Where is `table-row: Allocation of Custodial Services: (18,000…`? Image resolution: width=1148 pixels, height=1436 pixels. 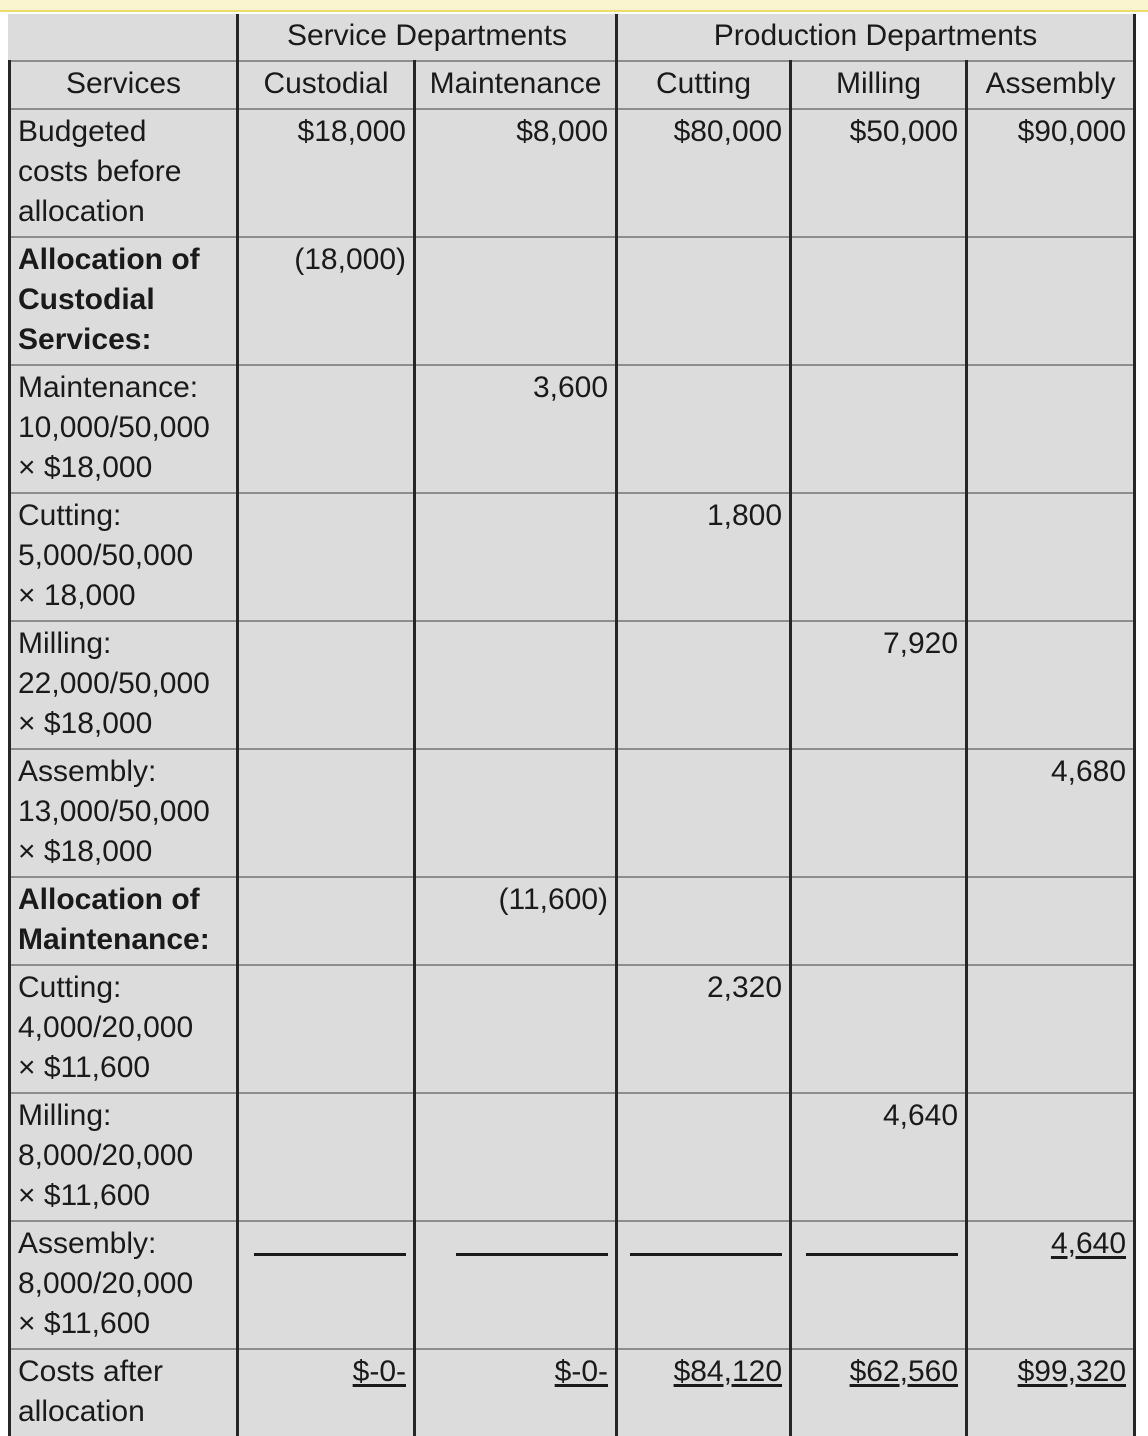
table-row: Allocation of Custodial Services: (18,000… is located at coordinates (572, 300).